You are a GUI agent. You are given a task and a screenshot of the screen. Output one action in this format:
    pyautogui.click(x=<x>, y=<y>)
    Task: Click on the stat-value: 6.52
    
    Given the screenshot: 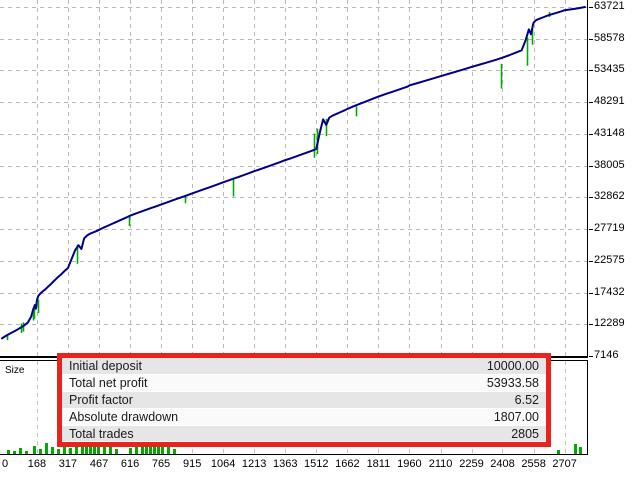 What is the action you would take?
    pyautogui.click(x=425, y=400)
    